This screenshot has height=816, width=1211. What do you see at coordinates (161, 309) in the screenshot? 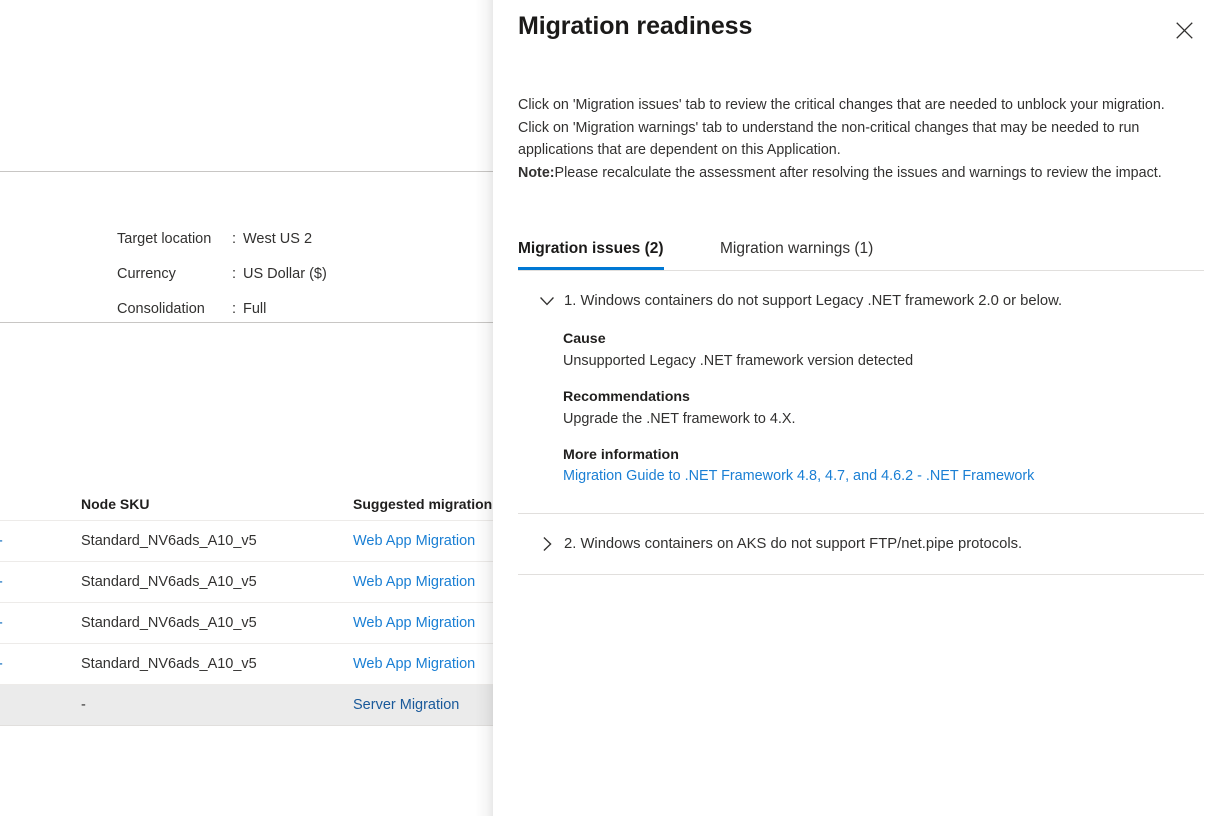
I see `property-label: Consolidation` at bounding box center [161, 309].